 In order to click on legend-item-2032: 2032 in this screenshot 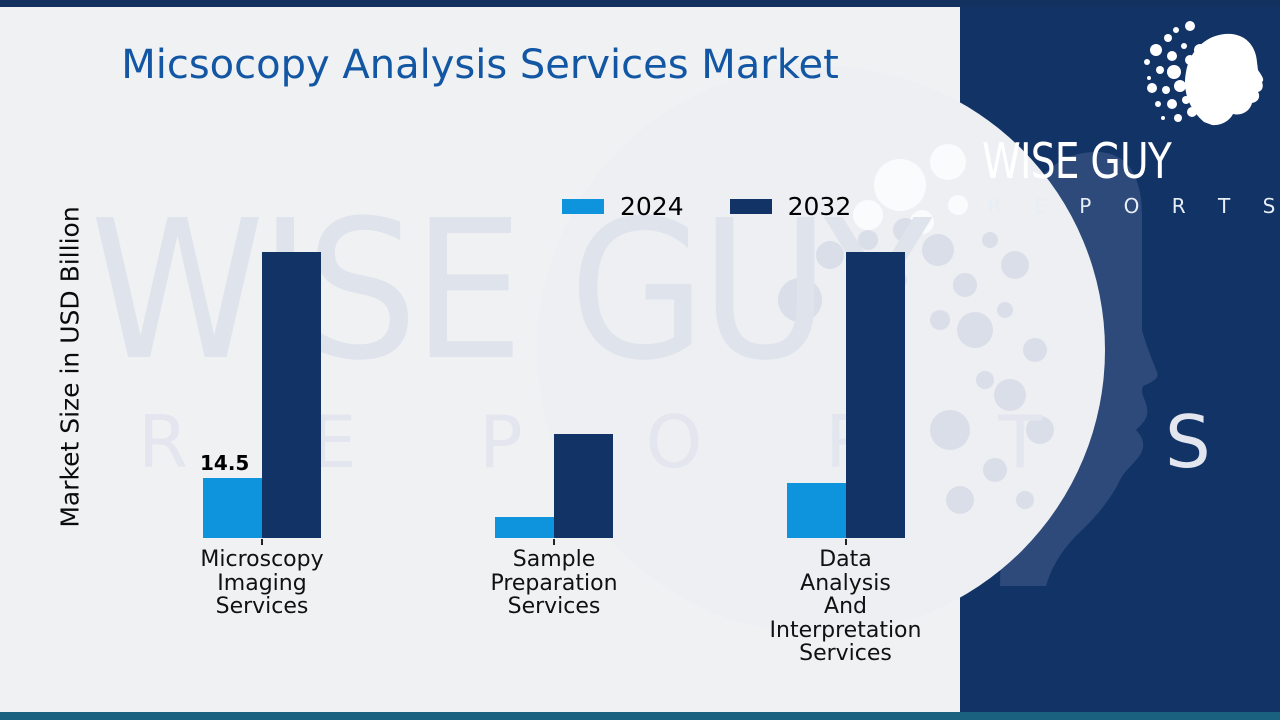, I will do `click(790, 206)`.